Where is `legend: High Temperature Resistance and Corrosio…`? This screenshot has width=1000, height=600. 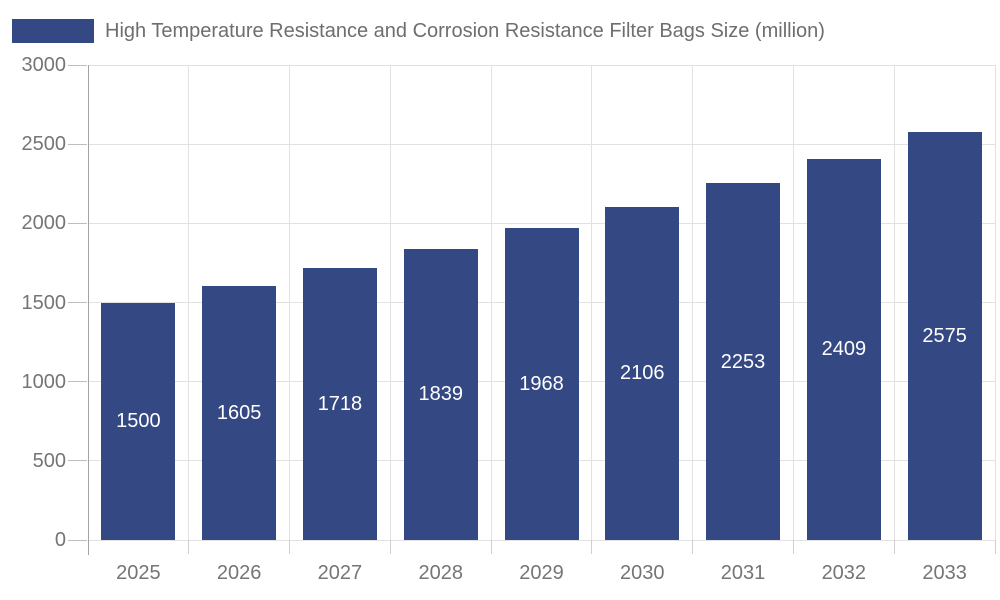
legend: High Temperature Resistance and Corrosio… is located at coordinates (418, 31).